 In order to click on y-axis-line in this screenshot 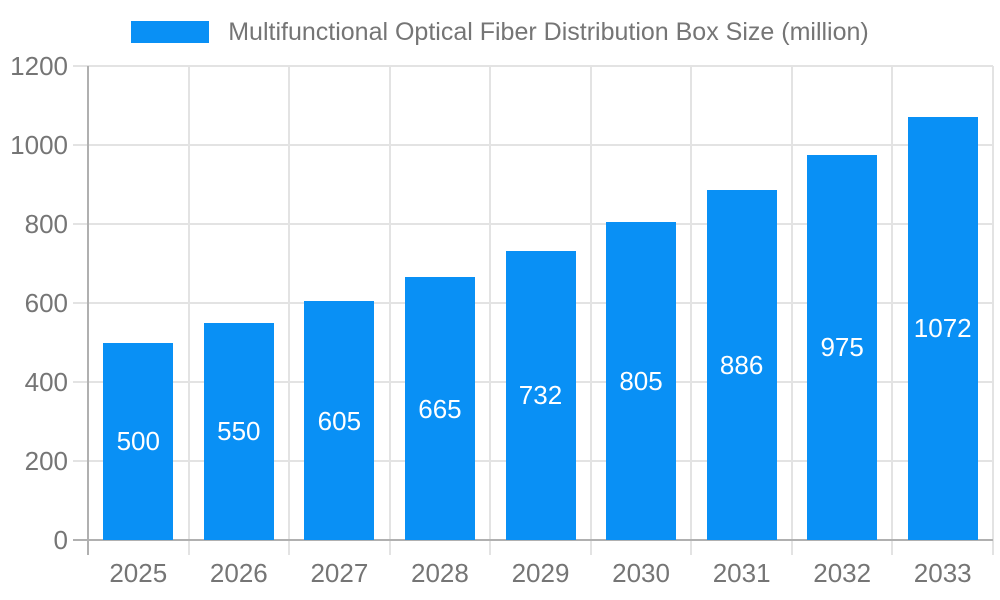, I will do `click(88, 310)`.